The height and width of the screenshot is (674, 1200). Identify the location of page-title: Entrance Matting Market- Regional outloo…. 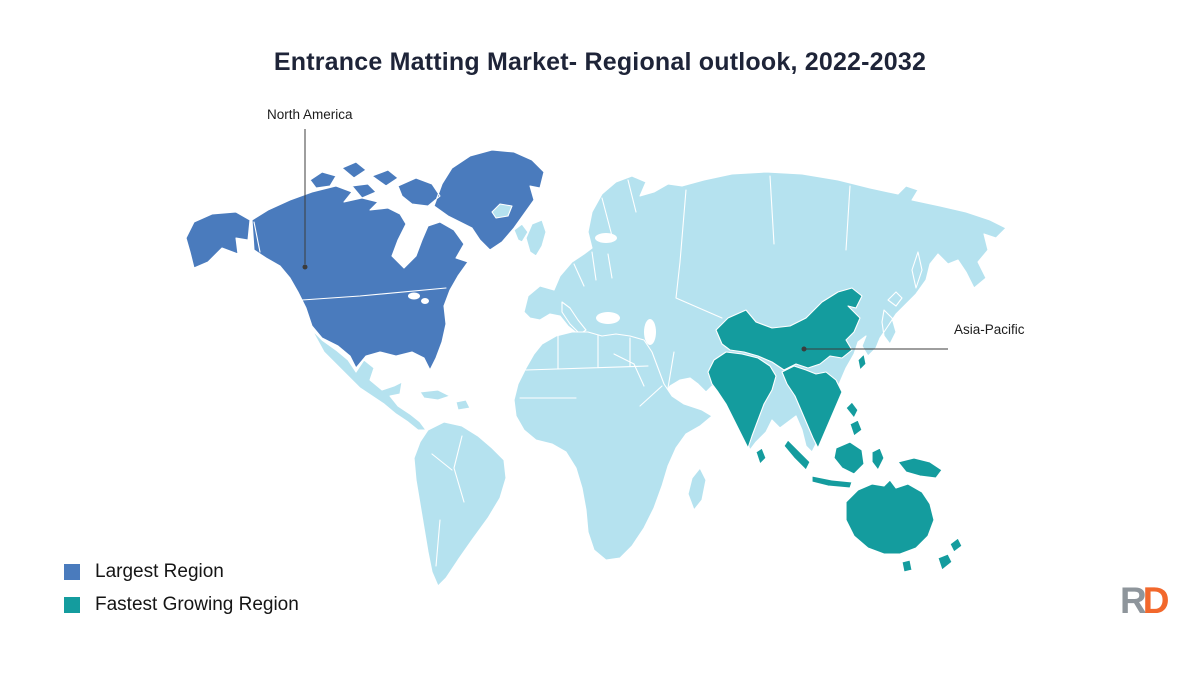
(600, 62).